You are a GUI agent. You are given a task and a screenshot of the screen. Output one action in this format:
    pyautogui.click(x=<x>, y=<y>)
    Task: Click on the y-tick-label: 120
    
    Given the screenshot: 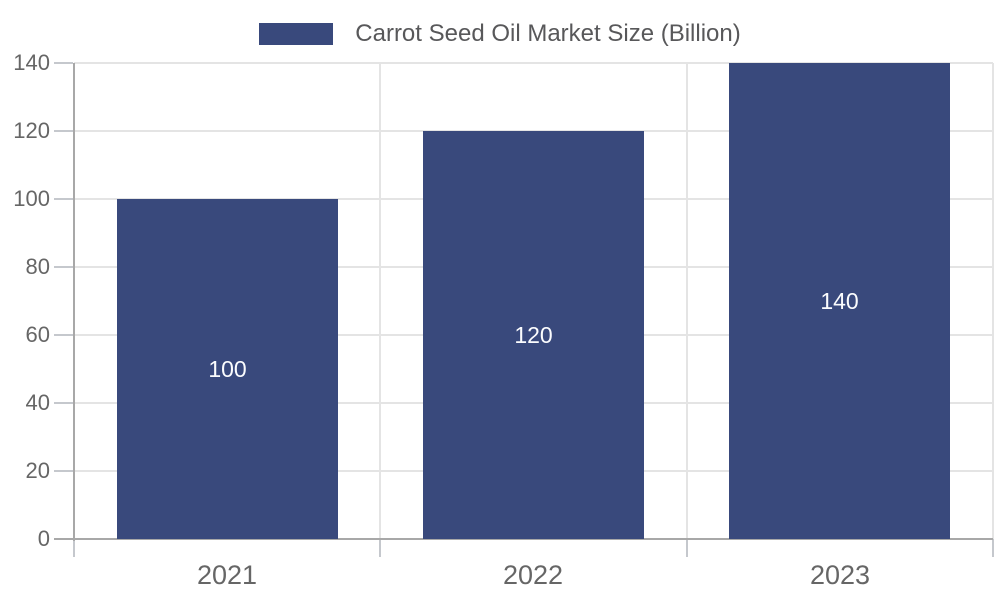 What is the action you would take?
    pyautogui.click(x=31, y=130)
    